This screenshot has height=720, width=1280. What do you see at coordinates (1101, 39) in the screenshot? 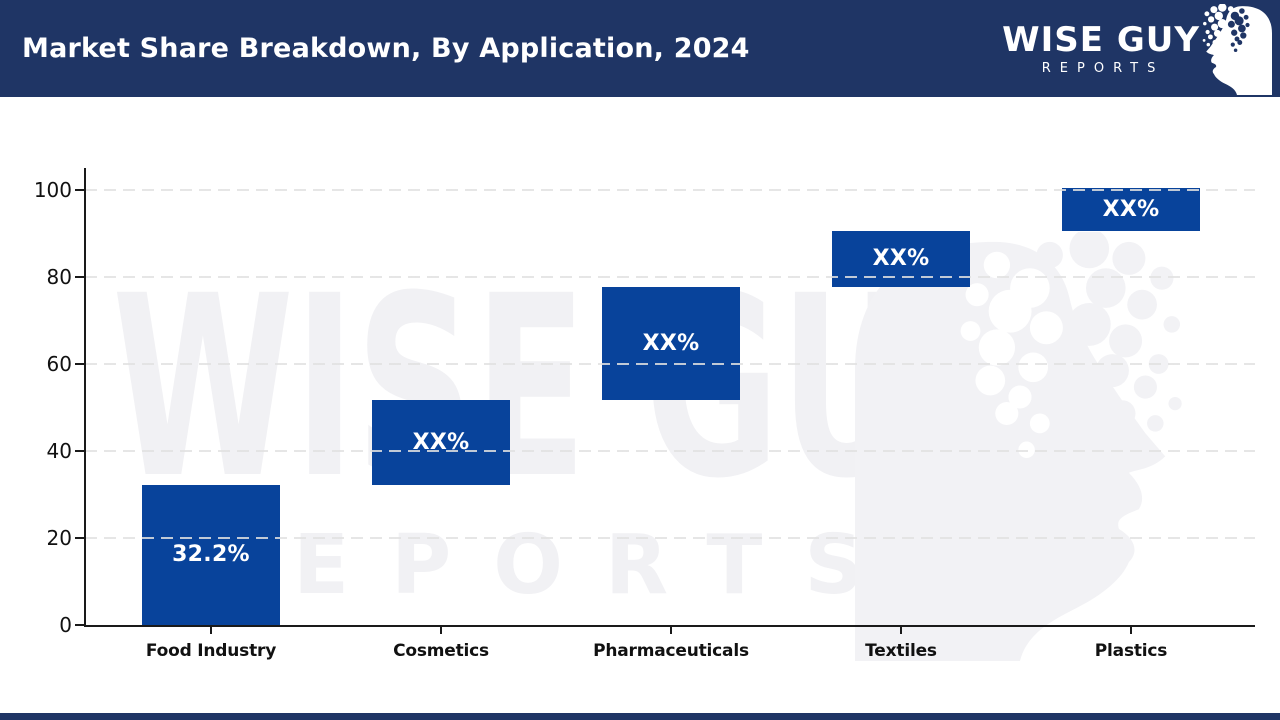
I see `logo-wordmark: WISE GUY` at bounding box center [1101, 39].